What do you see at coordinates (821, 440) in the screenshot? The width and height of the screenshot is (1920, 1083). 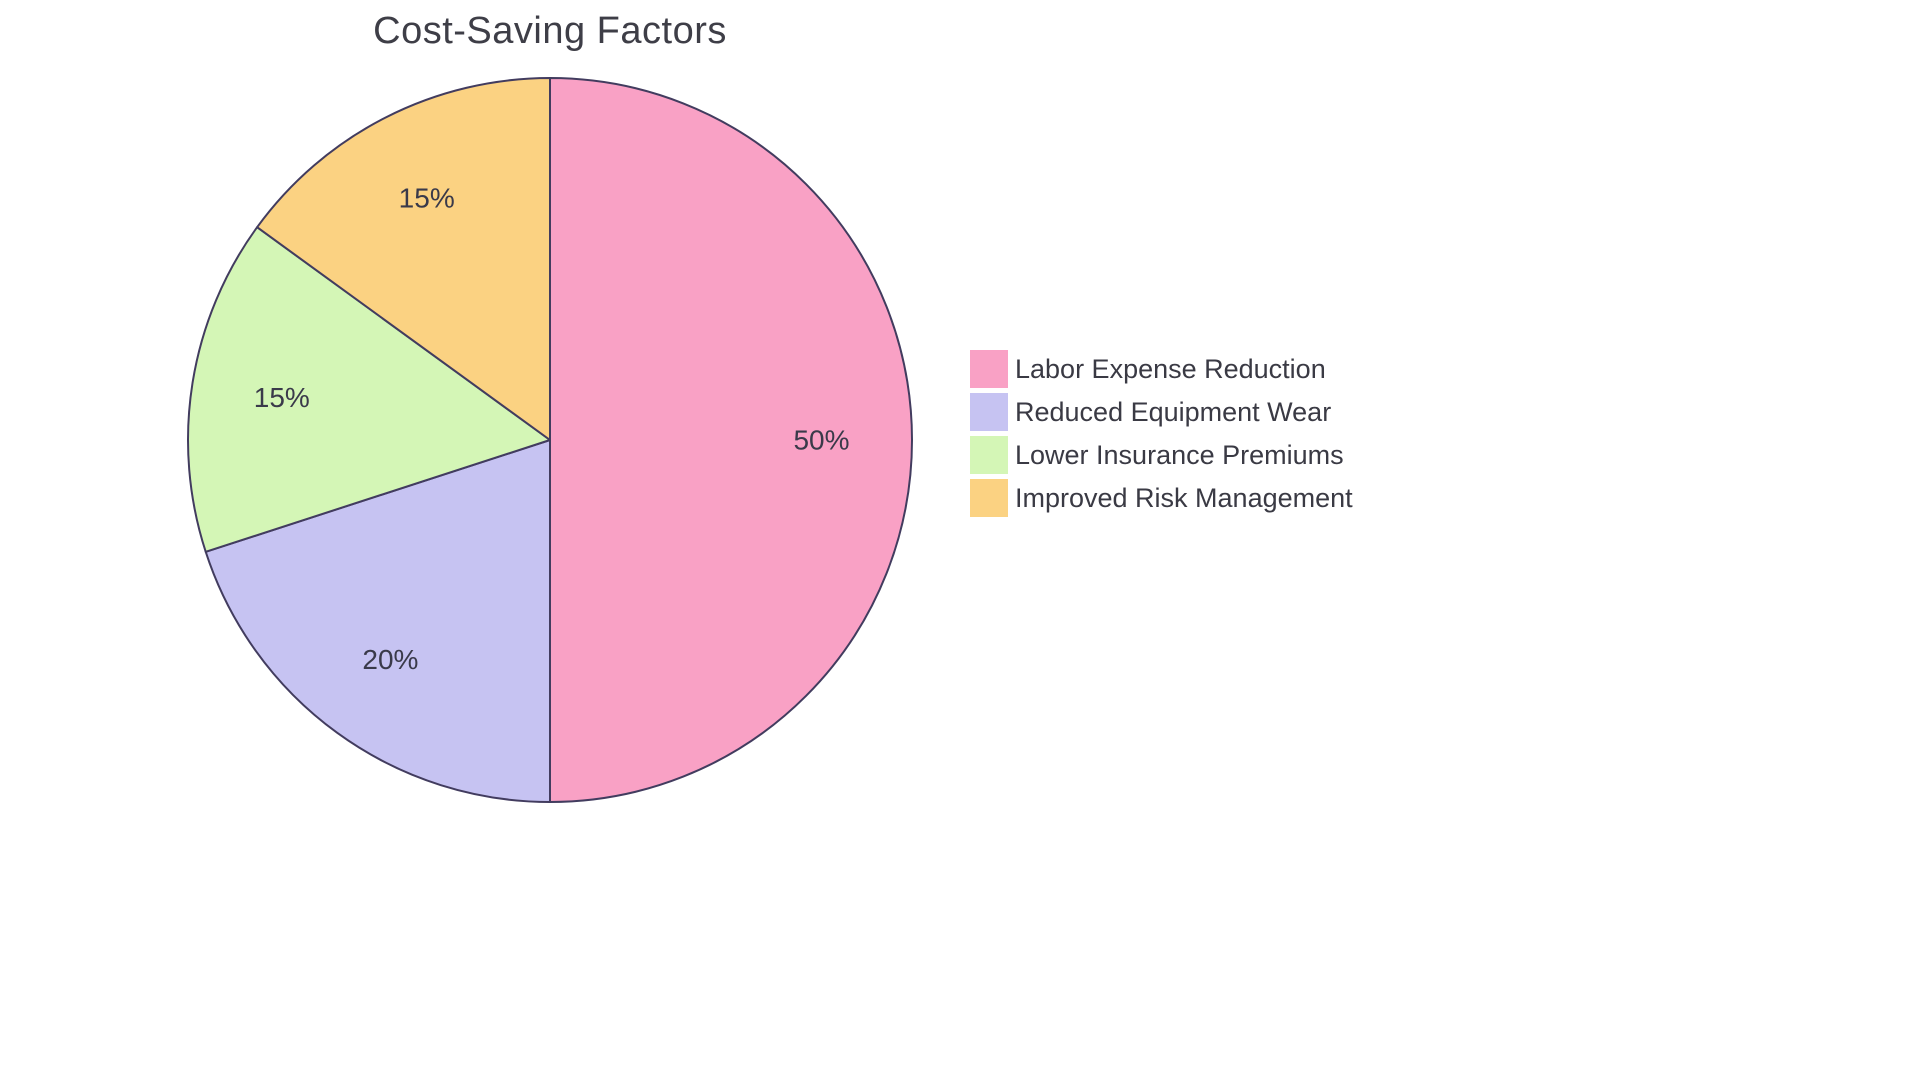 I see `slice-percentage-label: 50%` at bounding box center [821, 440].